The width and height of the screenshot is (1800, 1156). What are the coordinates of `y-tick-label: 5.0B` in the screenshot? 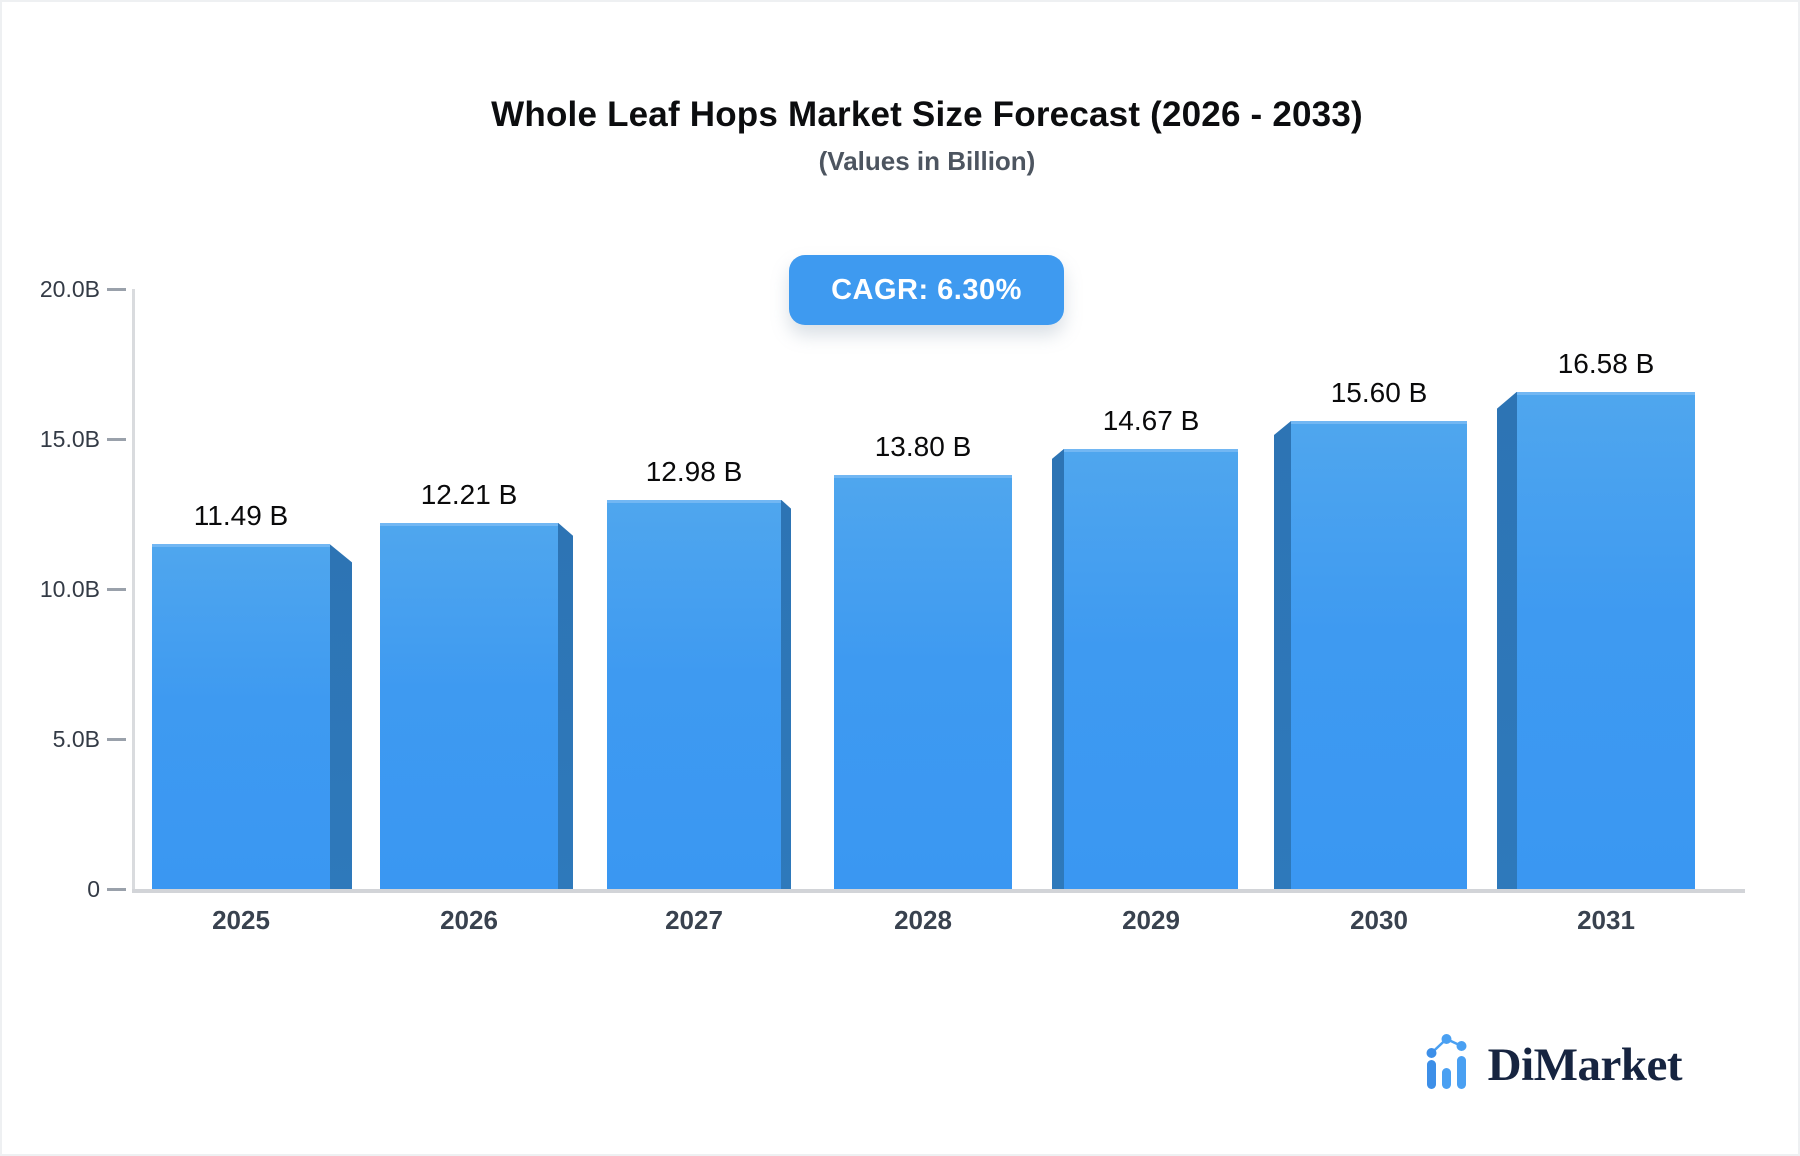 It's located at (76, 739).